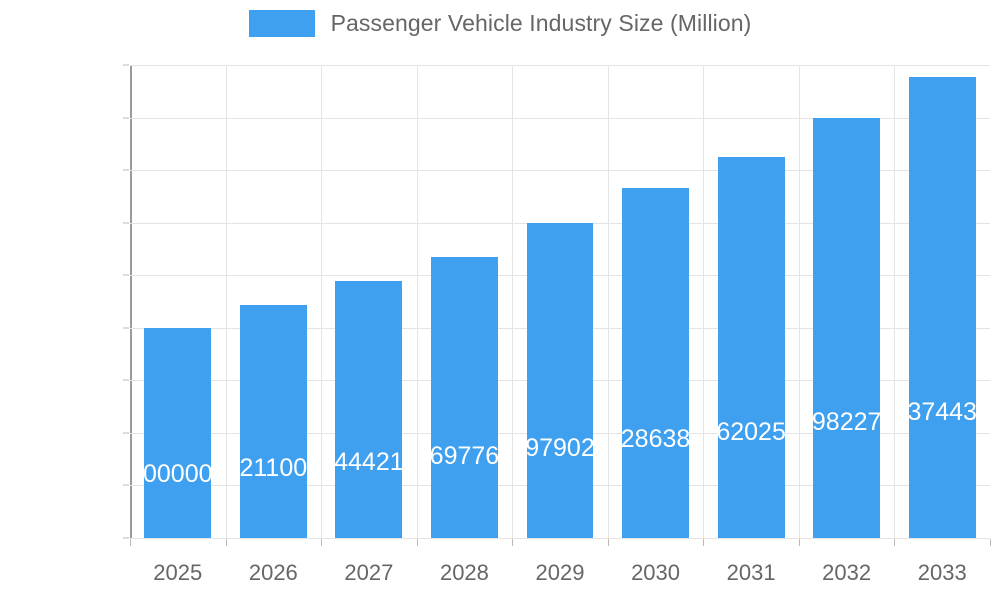 This screenshot has height=600, width=1000. I want to click on bar: 37443, so click(942, 307).